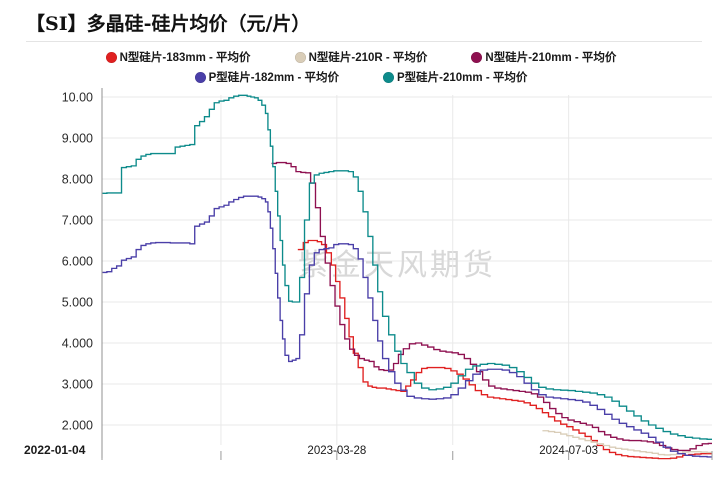  I want to click on y-axis-tick-label: 9.000, so click(77, 139).